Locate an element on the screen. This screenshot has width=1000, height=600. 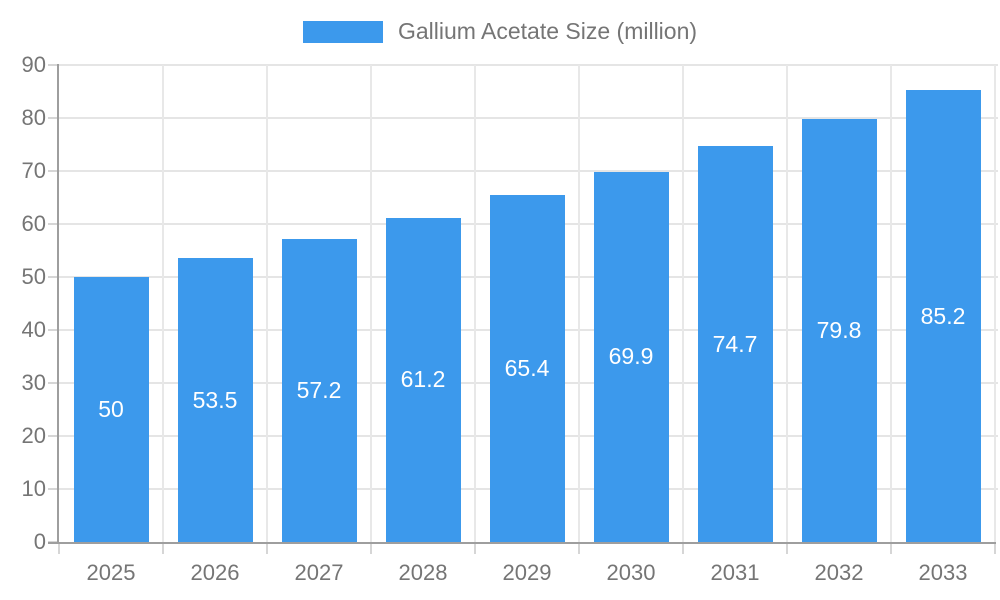
y-axis-label: 0 is located at coordinates (39, 541).